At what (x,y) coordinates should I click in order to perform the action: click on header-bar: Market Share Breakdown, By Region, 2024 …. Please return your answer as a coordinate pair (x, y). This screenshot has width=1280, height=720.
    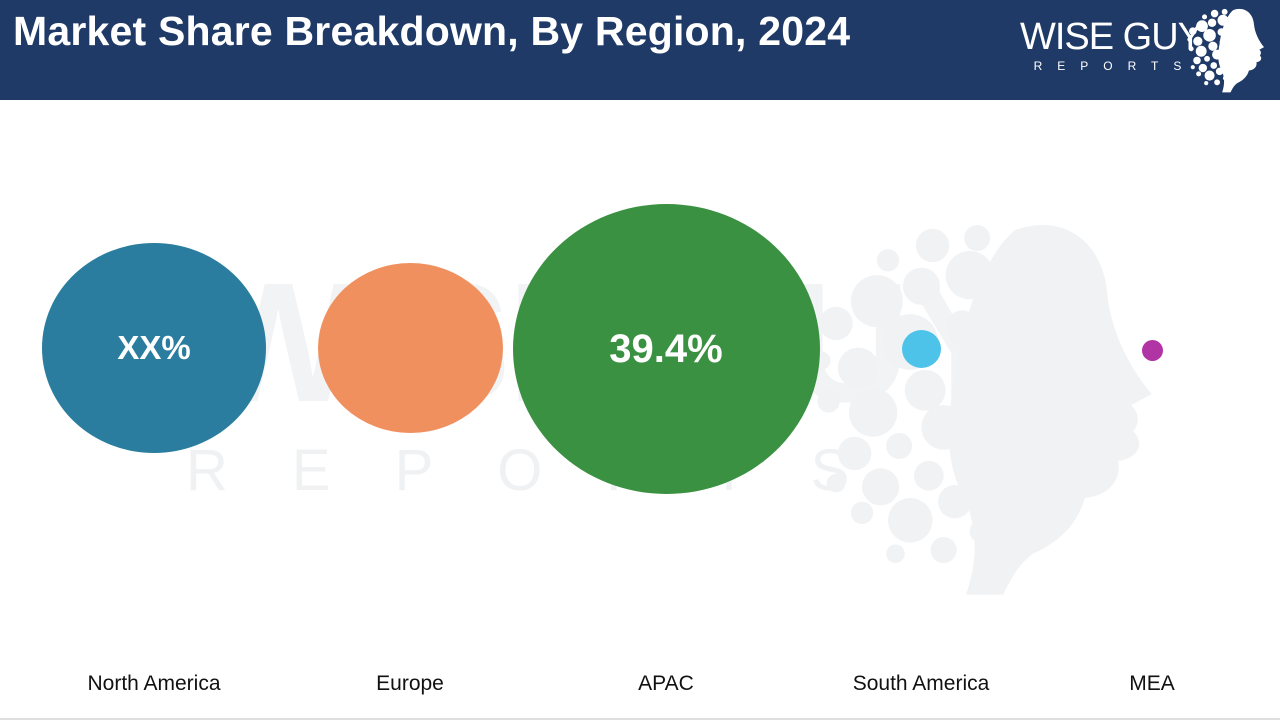
    Looking at the image, I should click on (640, 50).